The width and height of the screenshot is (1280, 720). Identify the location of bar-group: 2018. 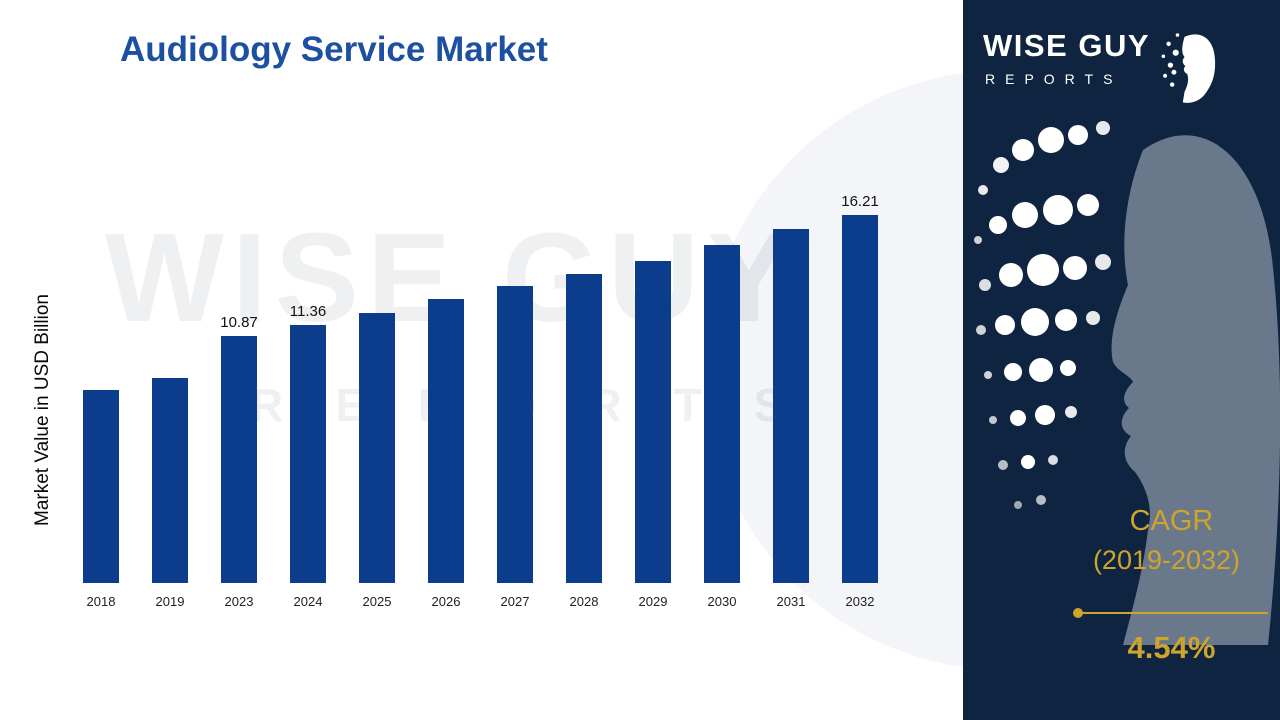
(101, 398).